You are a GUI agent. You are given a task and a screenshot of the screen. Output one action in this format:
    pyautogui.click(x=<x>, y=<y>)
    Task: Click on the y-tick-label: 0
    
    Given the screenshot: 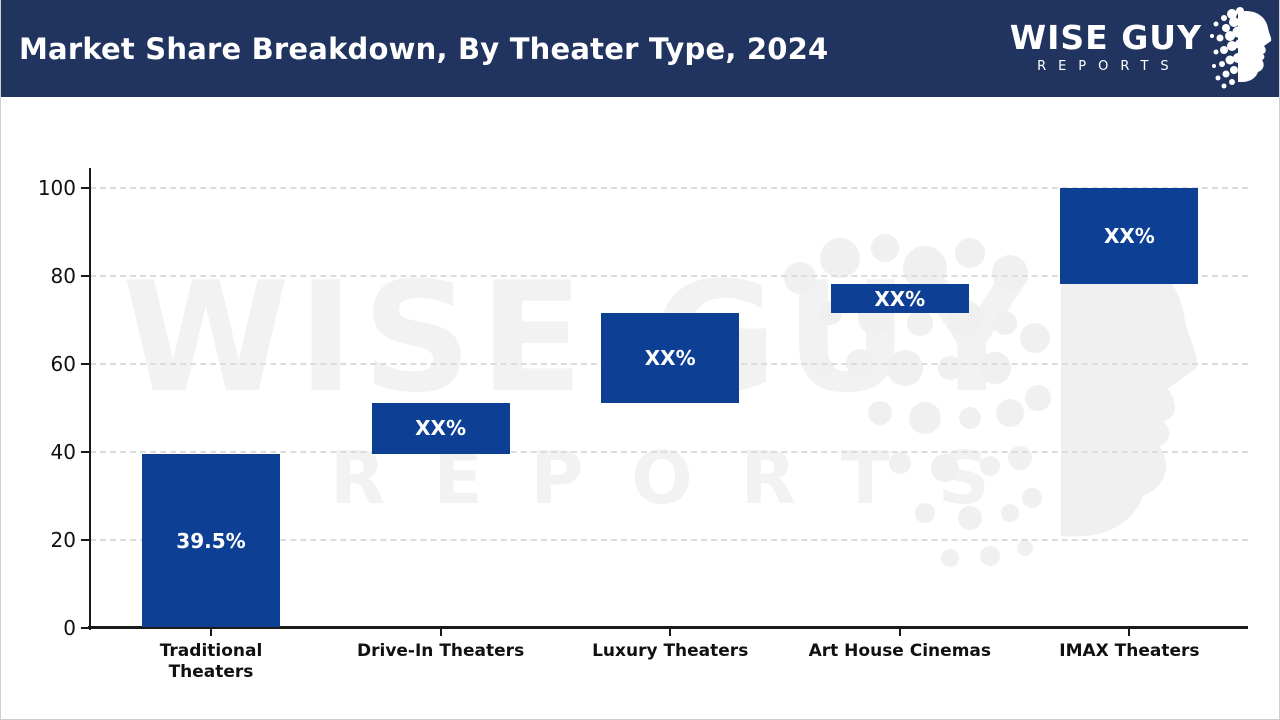 What is the action you would take?
    pyautogui.click(x=69, y=627)
    